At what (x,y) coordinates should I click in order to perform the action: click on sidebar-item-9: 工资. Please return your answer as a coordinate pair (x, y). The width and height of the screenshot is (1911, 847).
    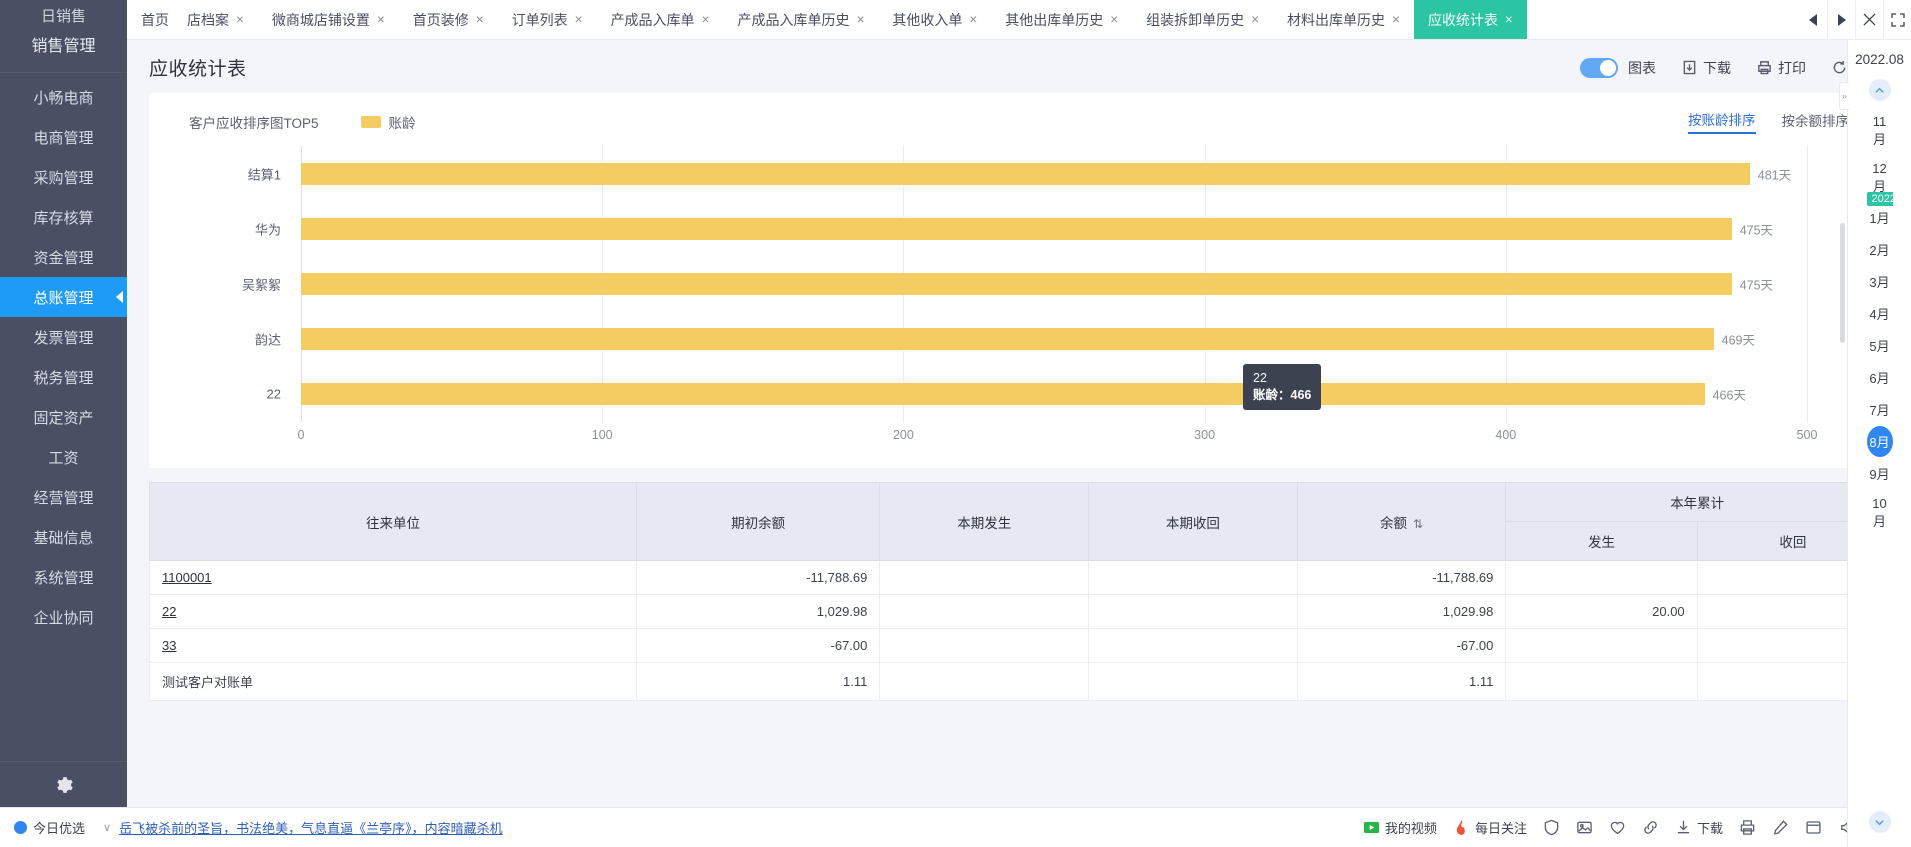
    Looking at the image, I should click on (63, 457).